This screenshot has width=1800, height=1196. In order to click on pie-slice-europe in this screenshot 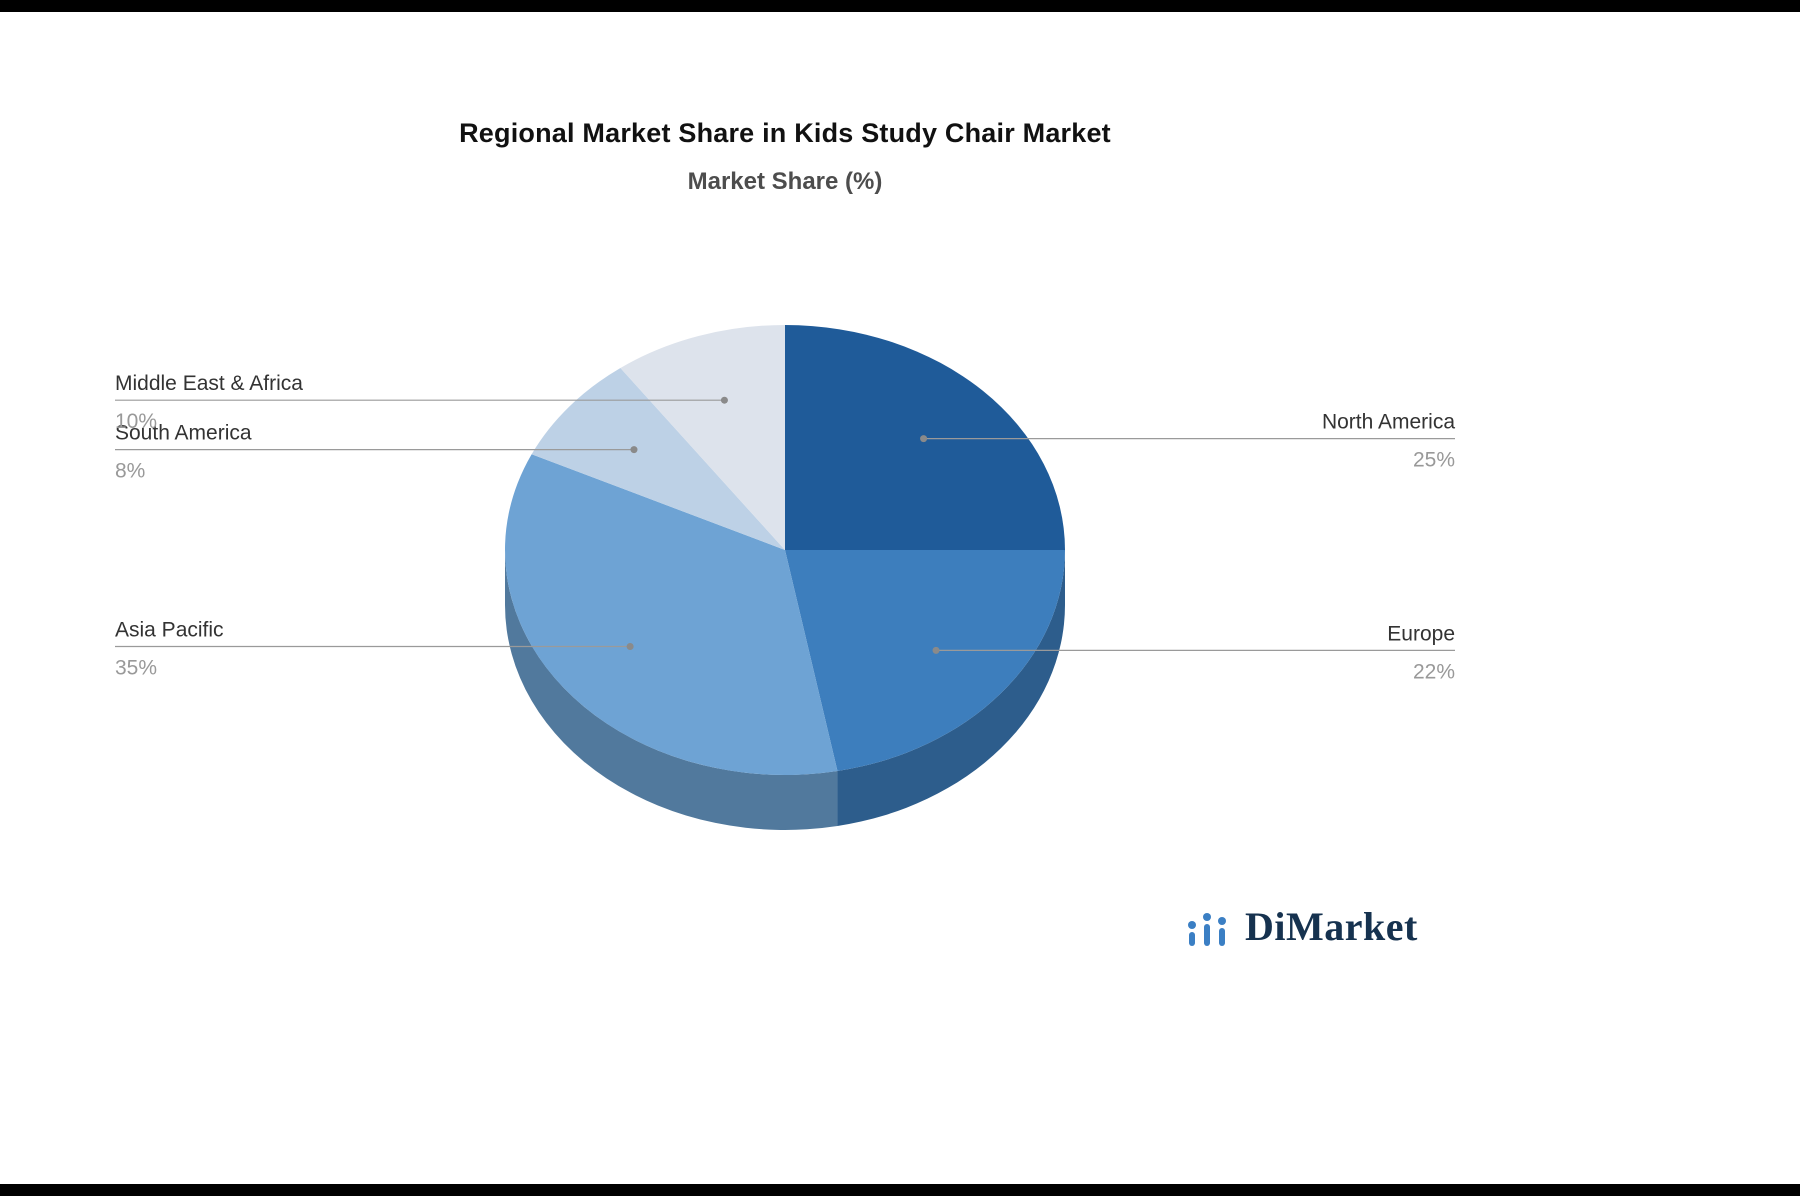, I will do `click(925, 661)`.